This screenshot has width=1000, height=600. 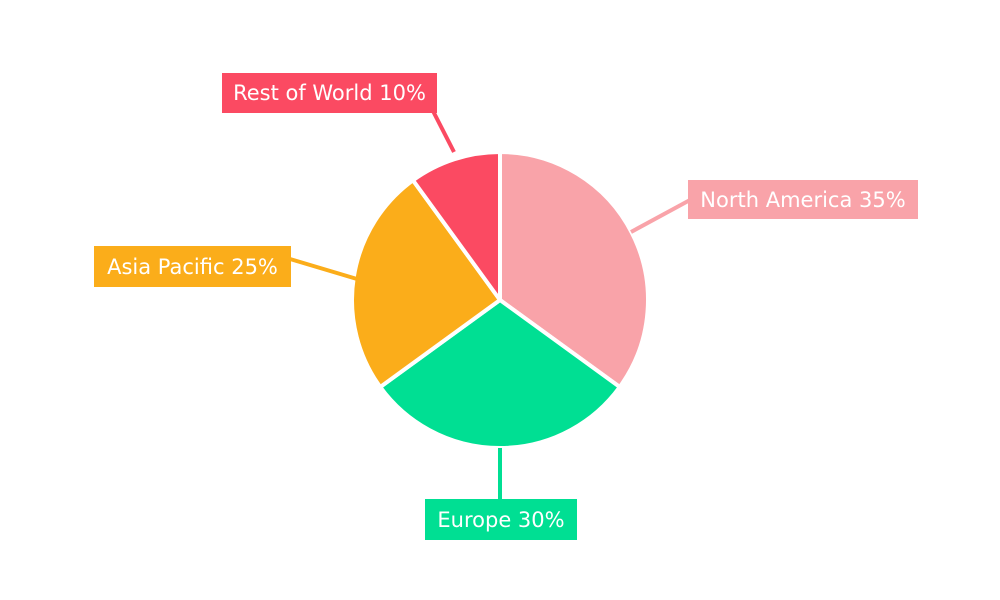 What do you see at coordinates (192, 266) in the screenshot?
I see `pie-label-asia-pacific: Asia Pacific 25%` at bounding box center [192, 266].